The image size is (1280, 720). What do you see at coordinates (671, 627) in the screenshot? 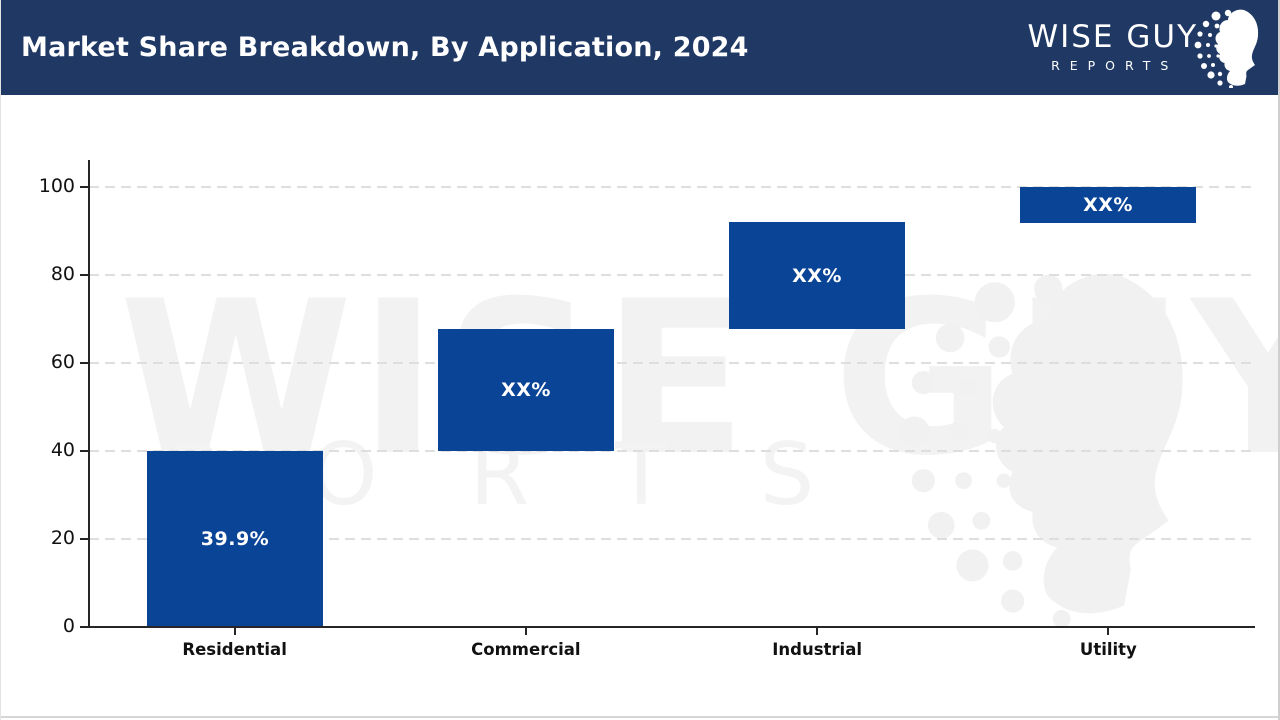
I see `x-axis-line` at bounding box center [671, 627].